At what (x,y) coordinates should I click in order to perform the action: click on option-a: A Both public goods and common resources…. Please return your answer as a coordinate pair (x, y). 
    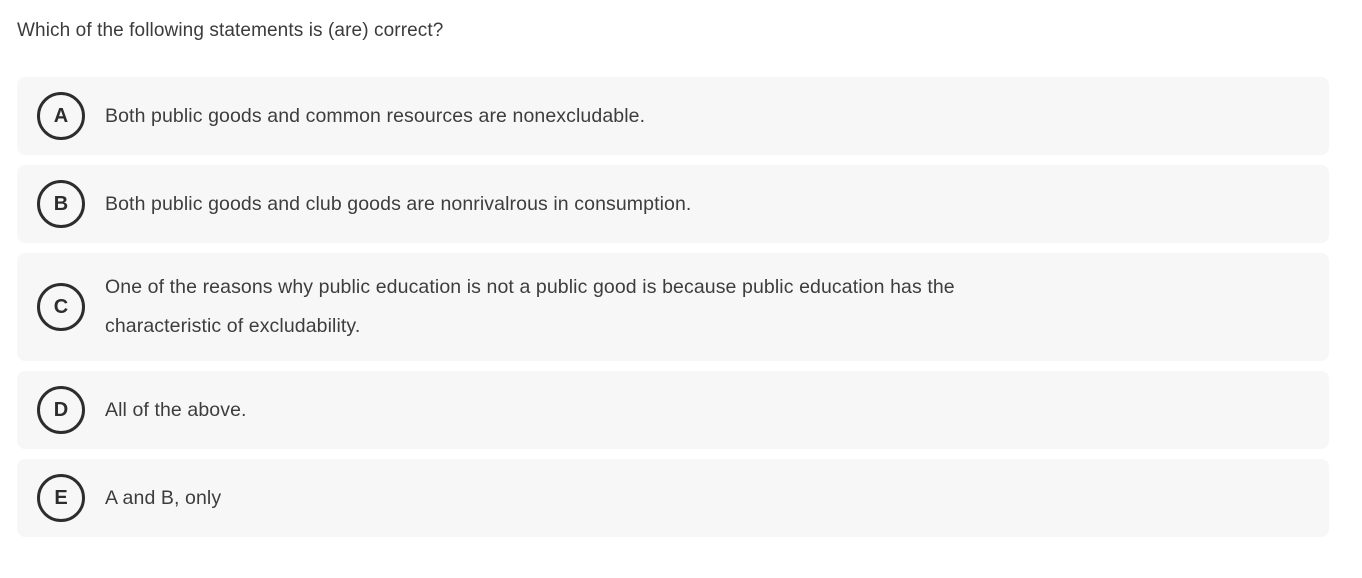
    Looking at the image, I should click on (673, 116).